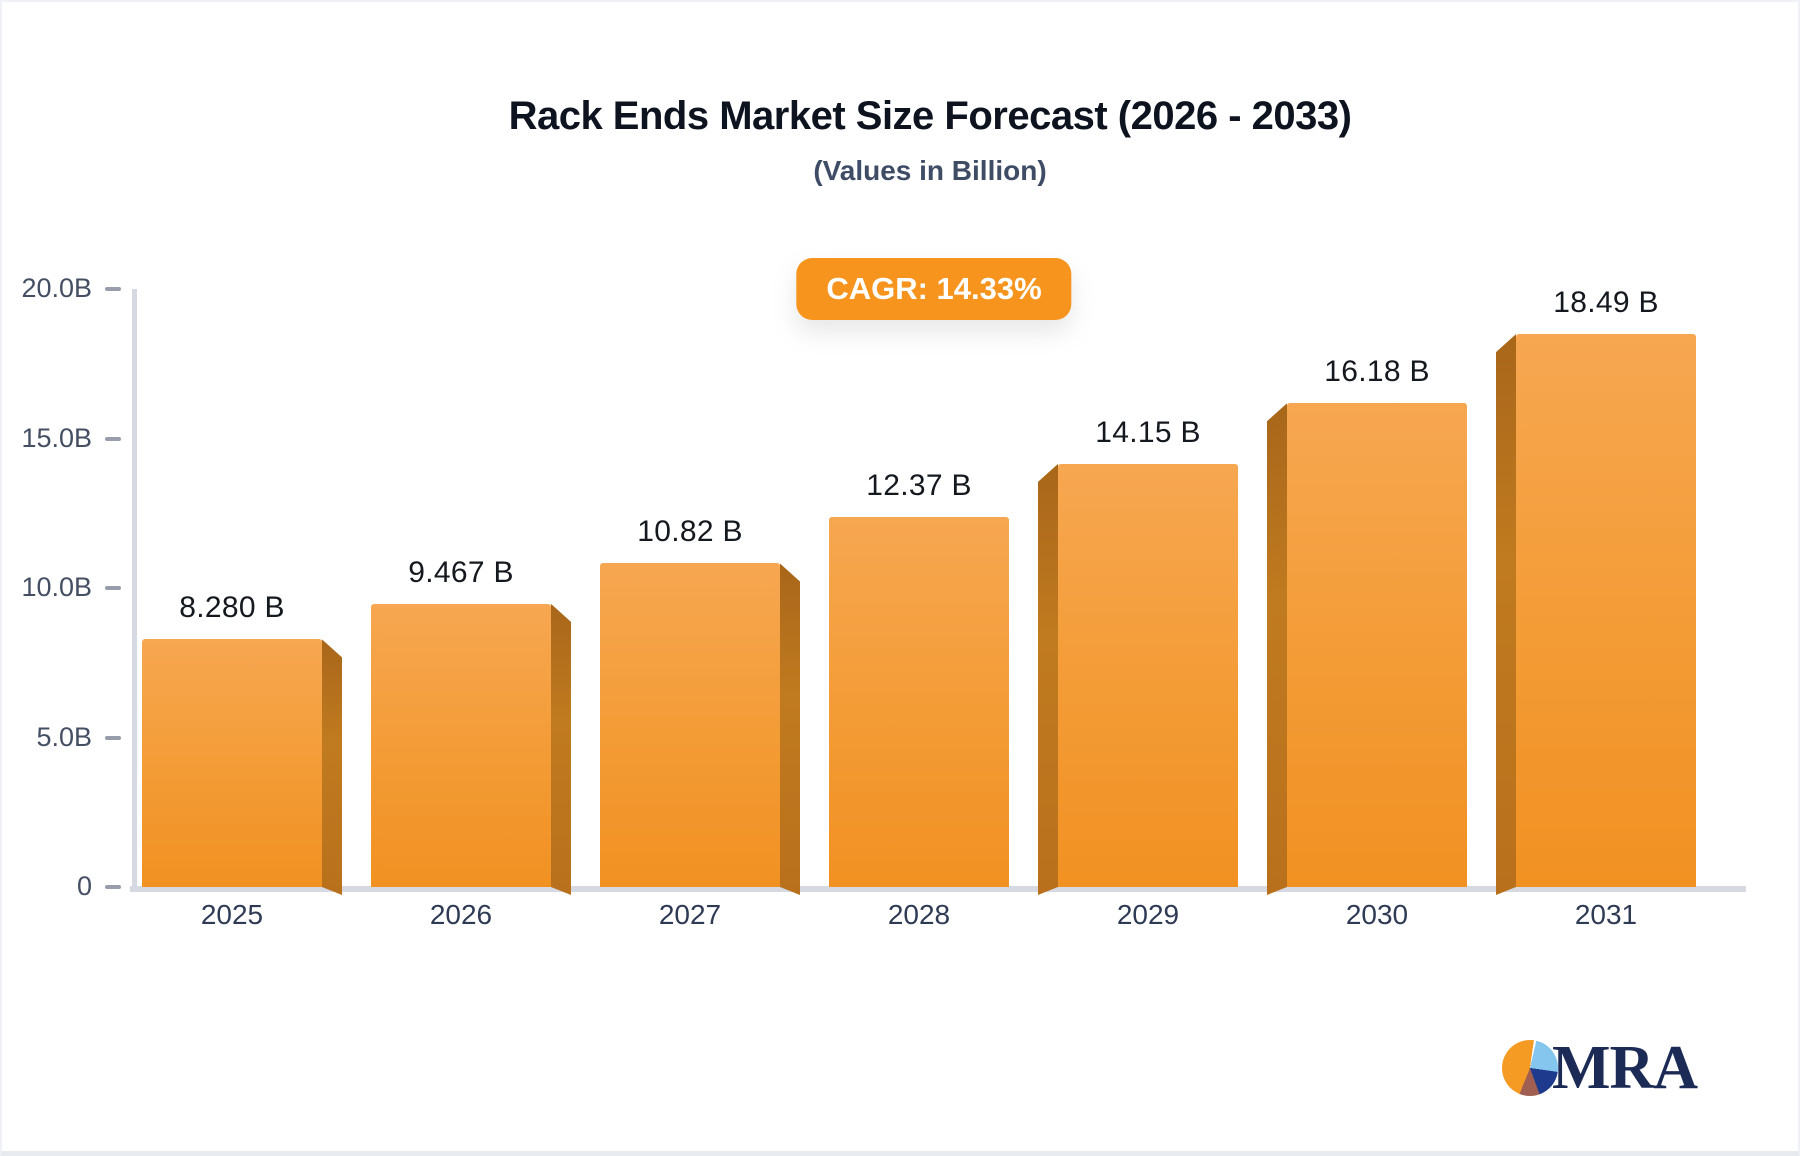  I want to click on bar-side-2026, so click(561, 749).